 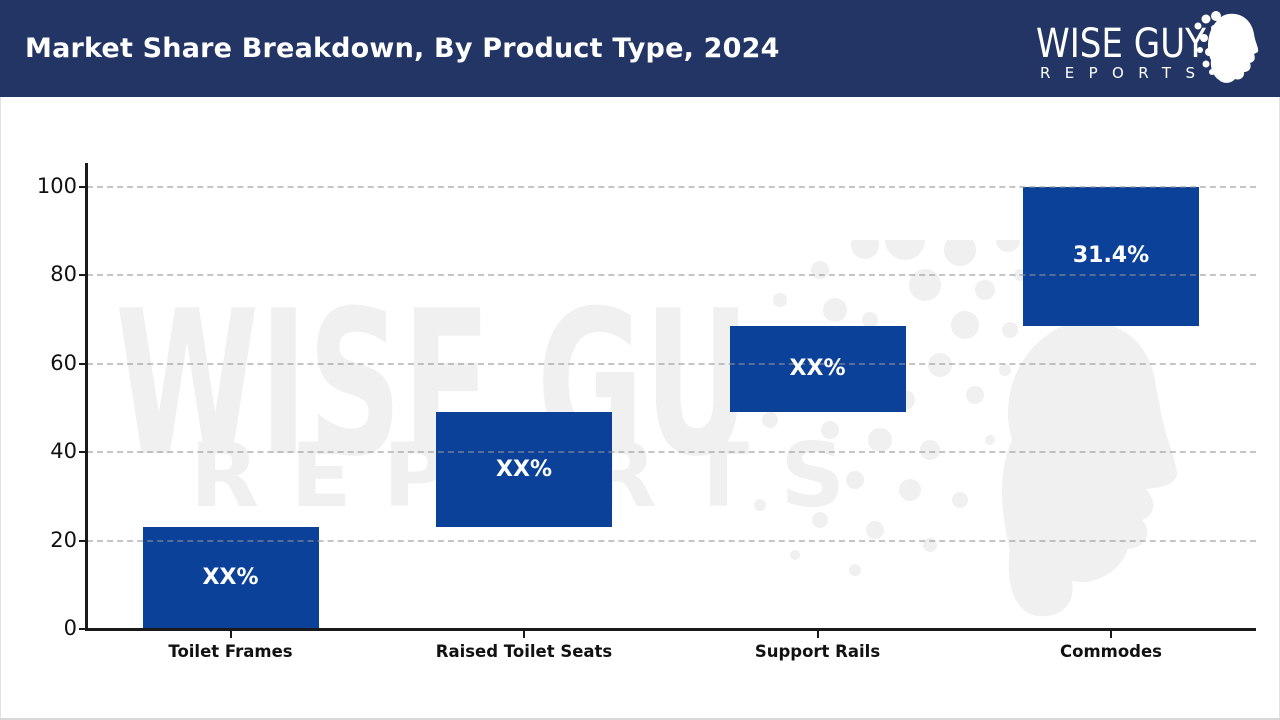 What do you see at coordinates (524, 634) in the screenshot?
I see `x-tick-raised-toilet-seats` at bounding box center [524, 634].